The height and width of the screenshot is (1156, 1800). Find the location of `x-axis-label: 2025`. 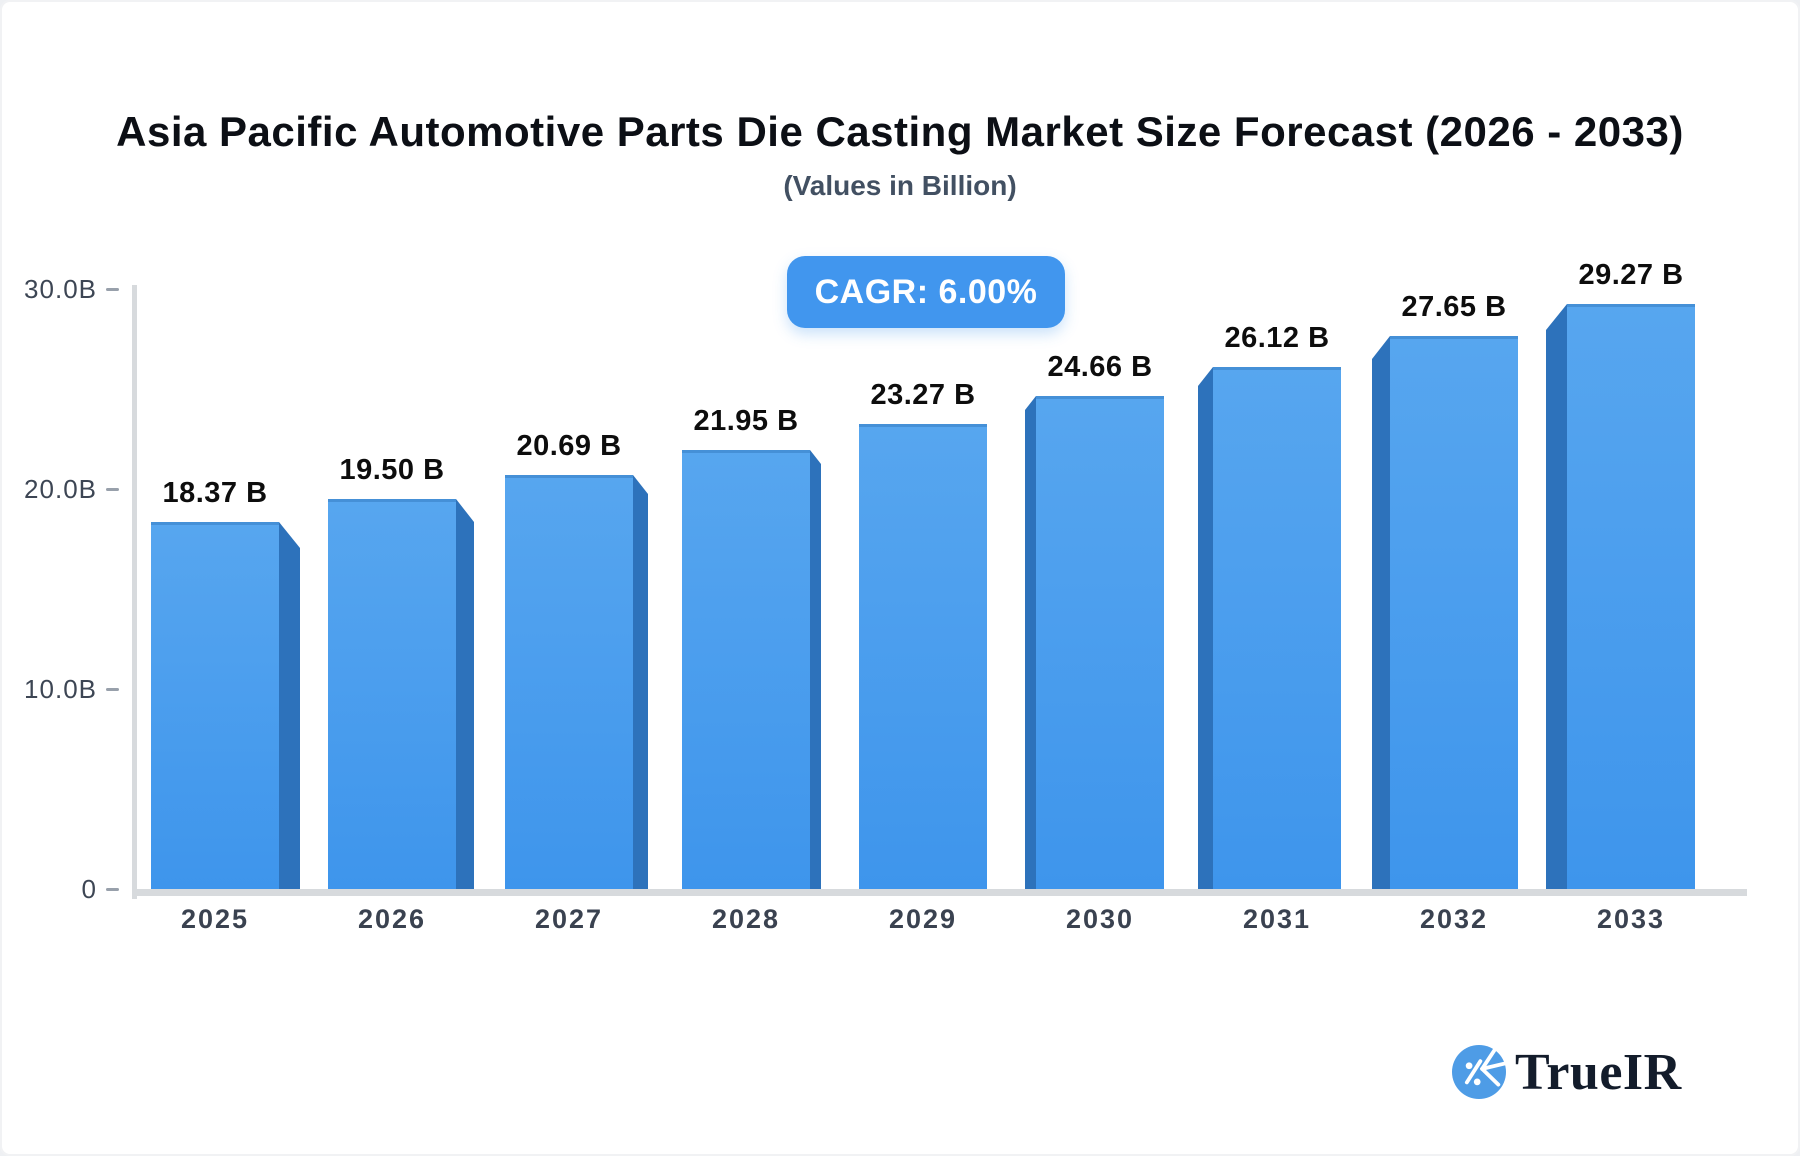

x-axis-label: 2025 is located at coordinates (215, 919).